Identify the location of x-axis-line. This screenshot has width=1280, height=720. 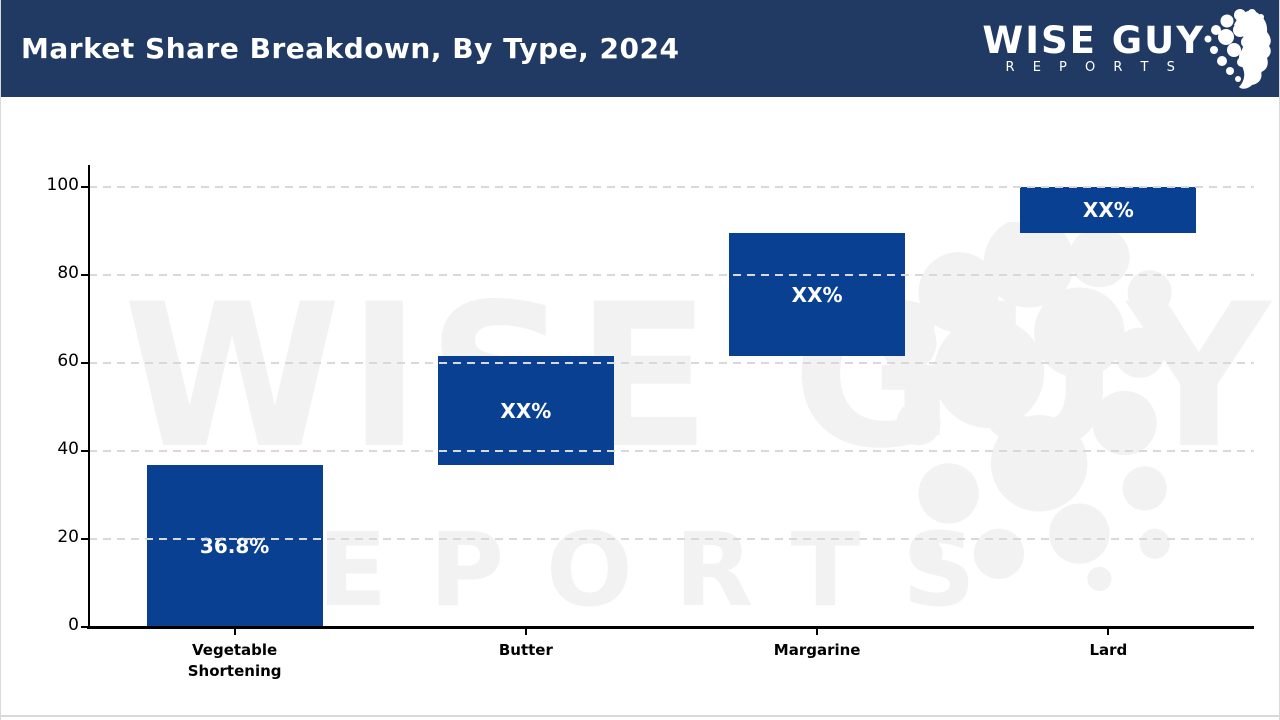
(670, 627).